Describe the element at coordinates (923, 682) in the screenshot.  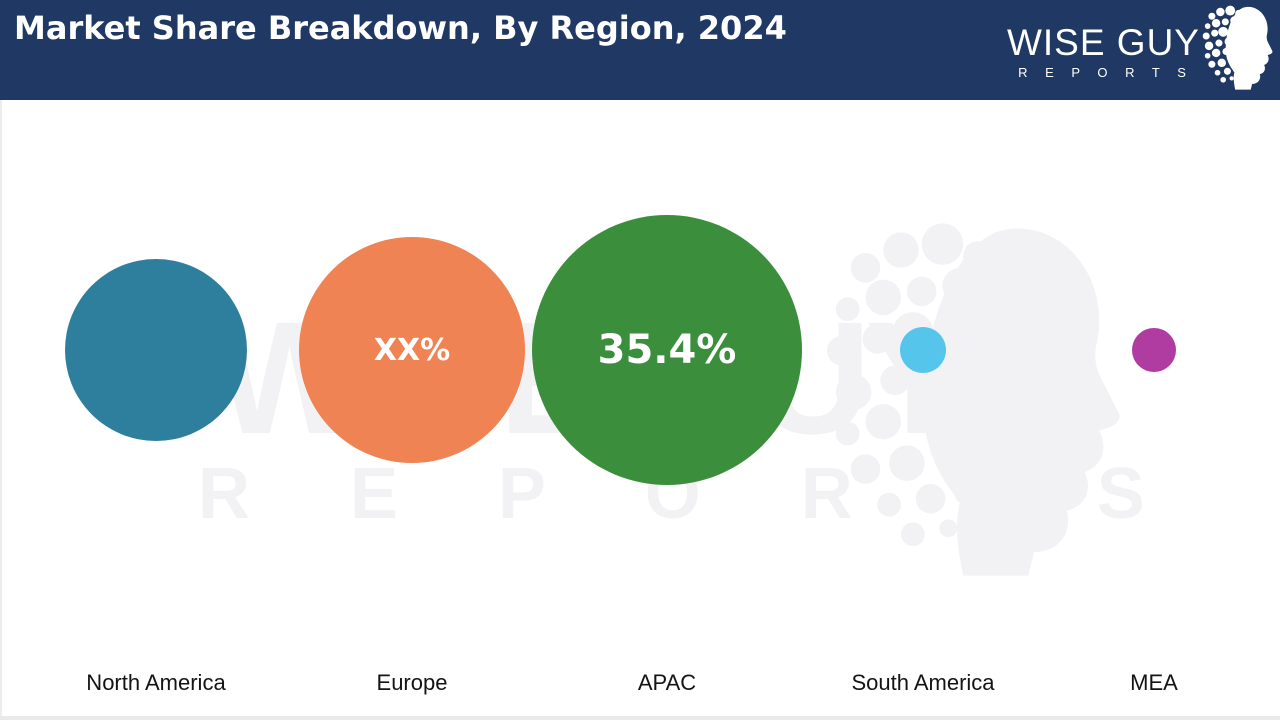
I see `category-label-south-america: South America` at that location.